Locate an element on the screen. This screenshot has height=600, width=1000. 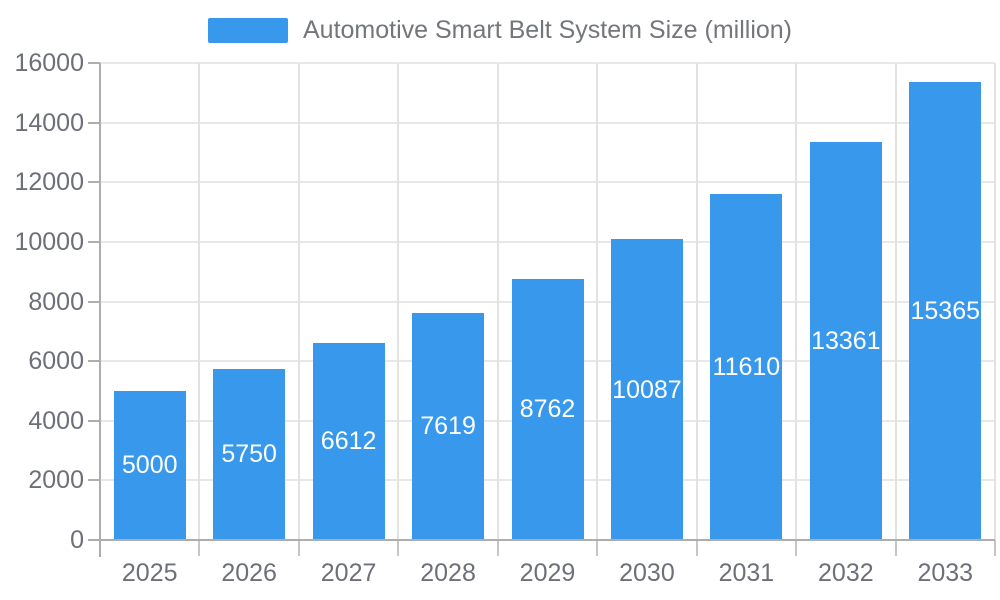
x-tick-label: 2028 is located at coordinates (448, 573).